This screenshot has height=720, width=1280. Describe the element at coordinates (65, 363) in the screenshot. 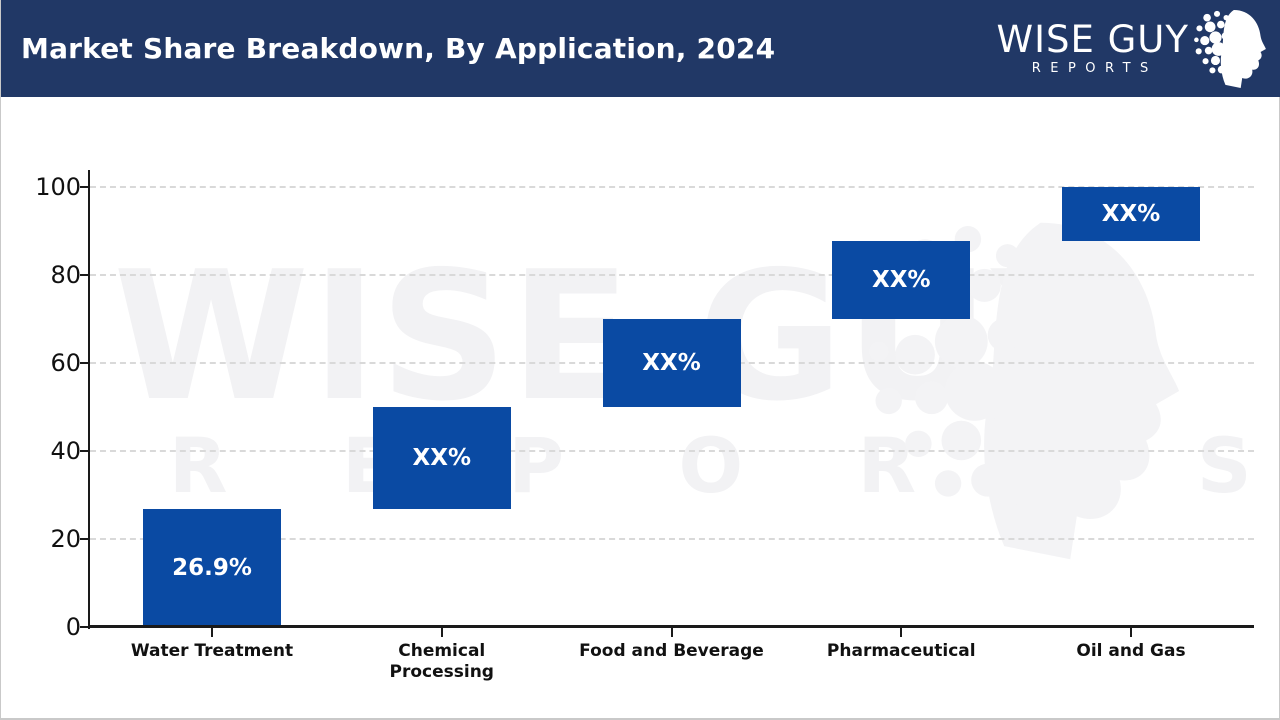

I see `y-axis-tick-60: 60` at that location.